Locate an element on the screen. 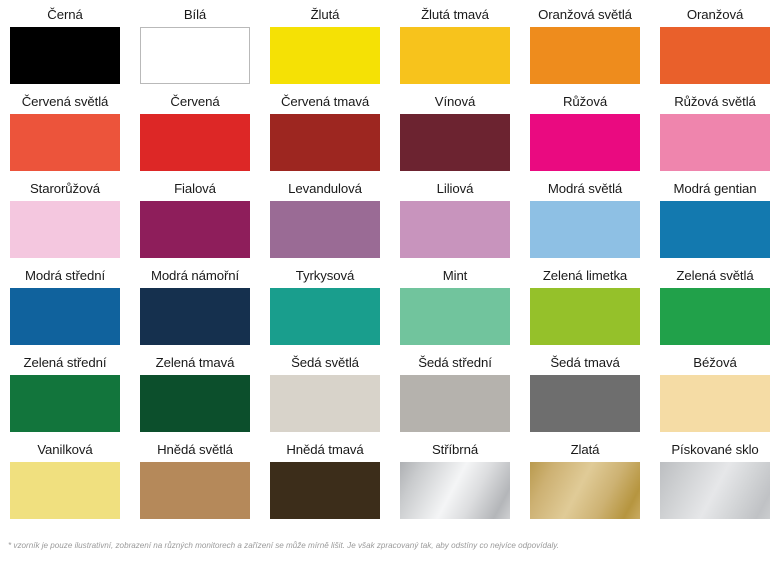 This screenshot has height=564, width=775. swatch-label: Černá is located at coordinates (65, 14).